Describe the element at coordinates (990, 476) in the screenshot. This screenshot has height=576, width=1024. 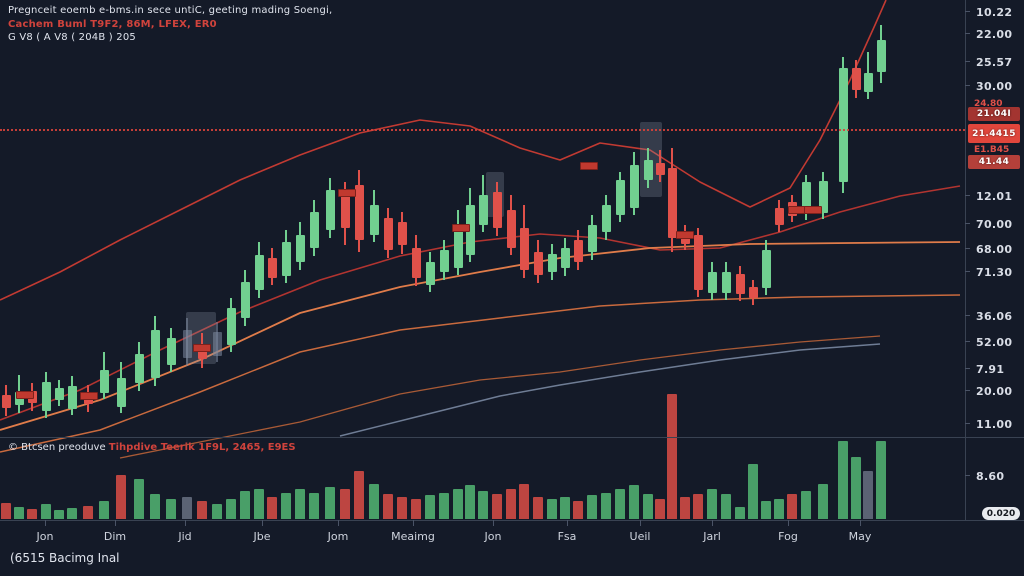
I see `price-axis-label: 8.60` at that location.